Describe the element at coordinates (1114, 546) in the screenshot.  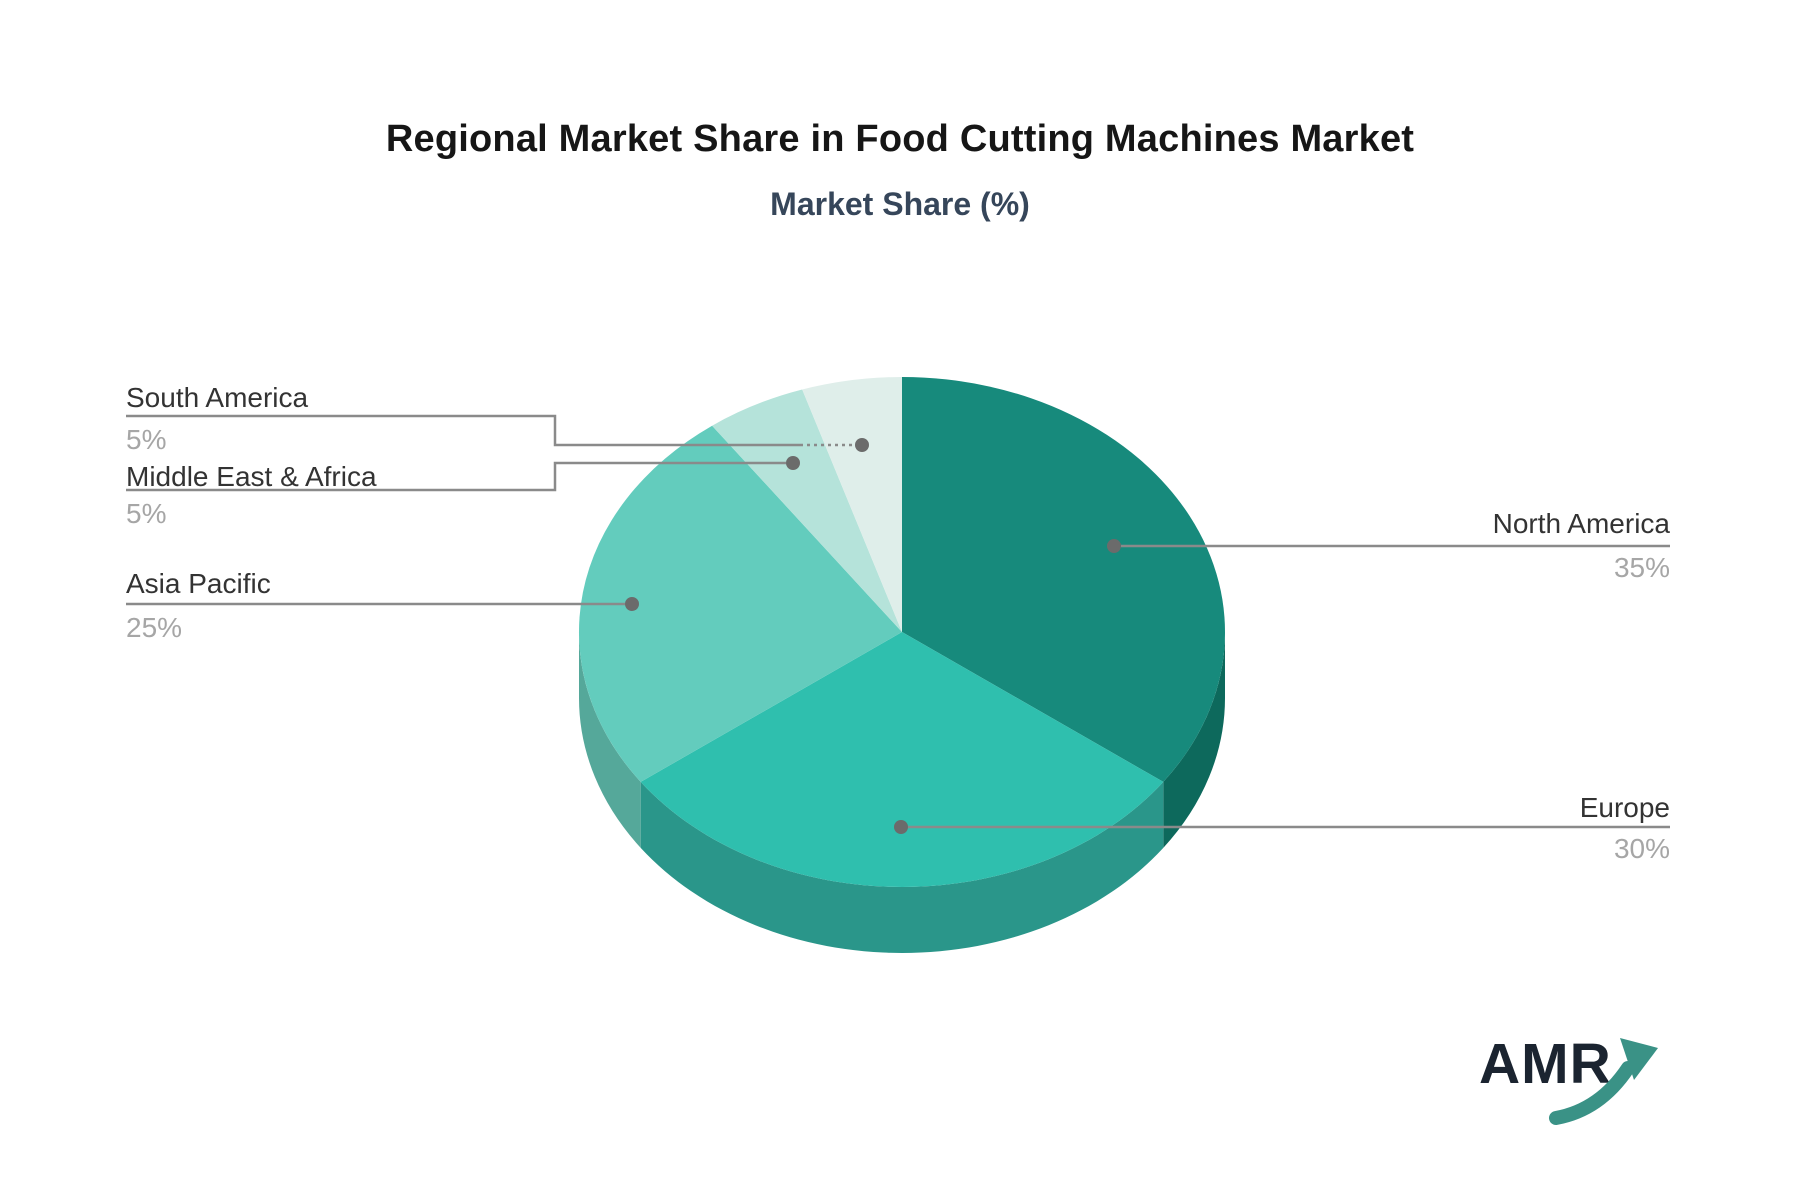
I see `connector-dot-north-america` at that location.